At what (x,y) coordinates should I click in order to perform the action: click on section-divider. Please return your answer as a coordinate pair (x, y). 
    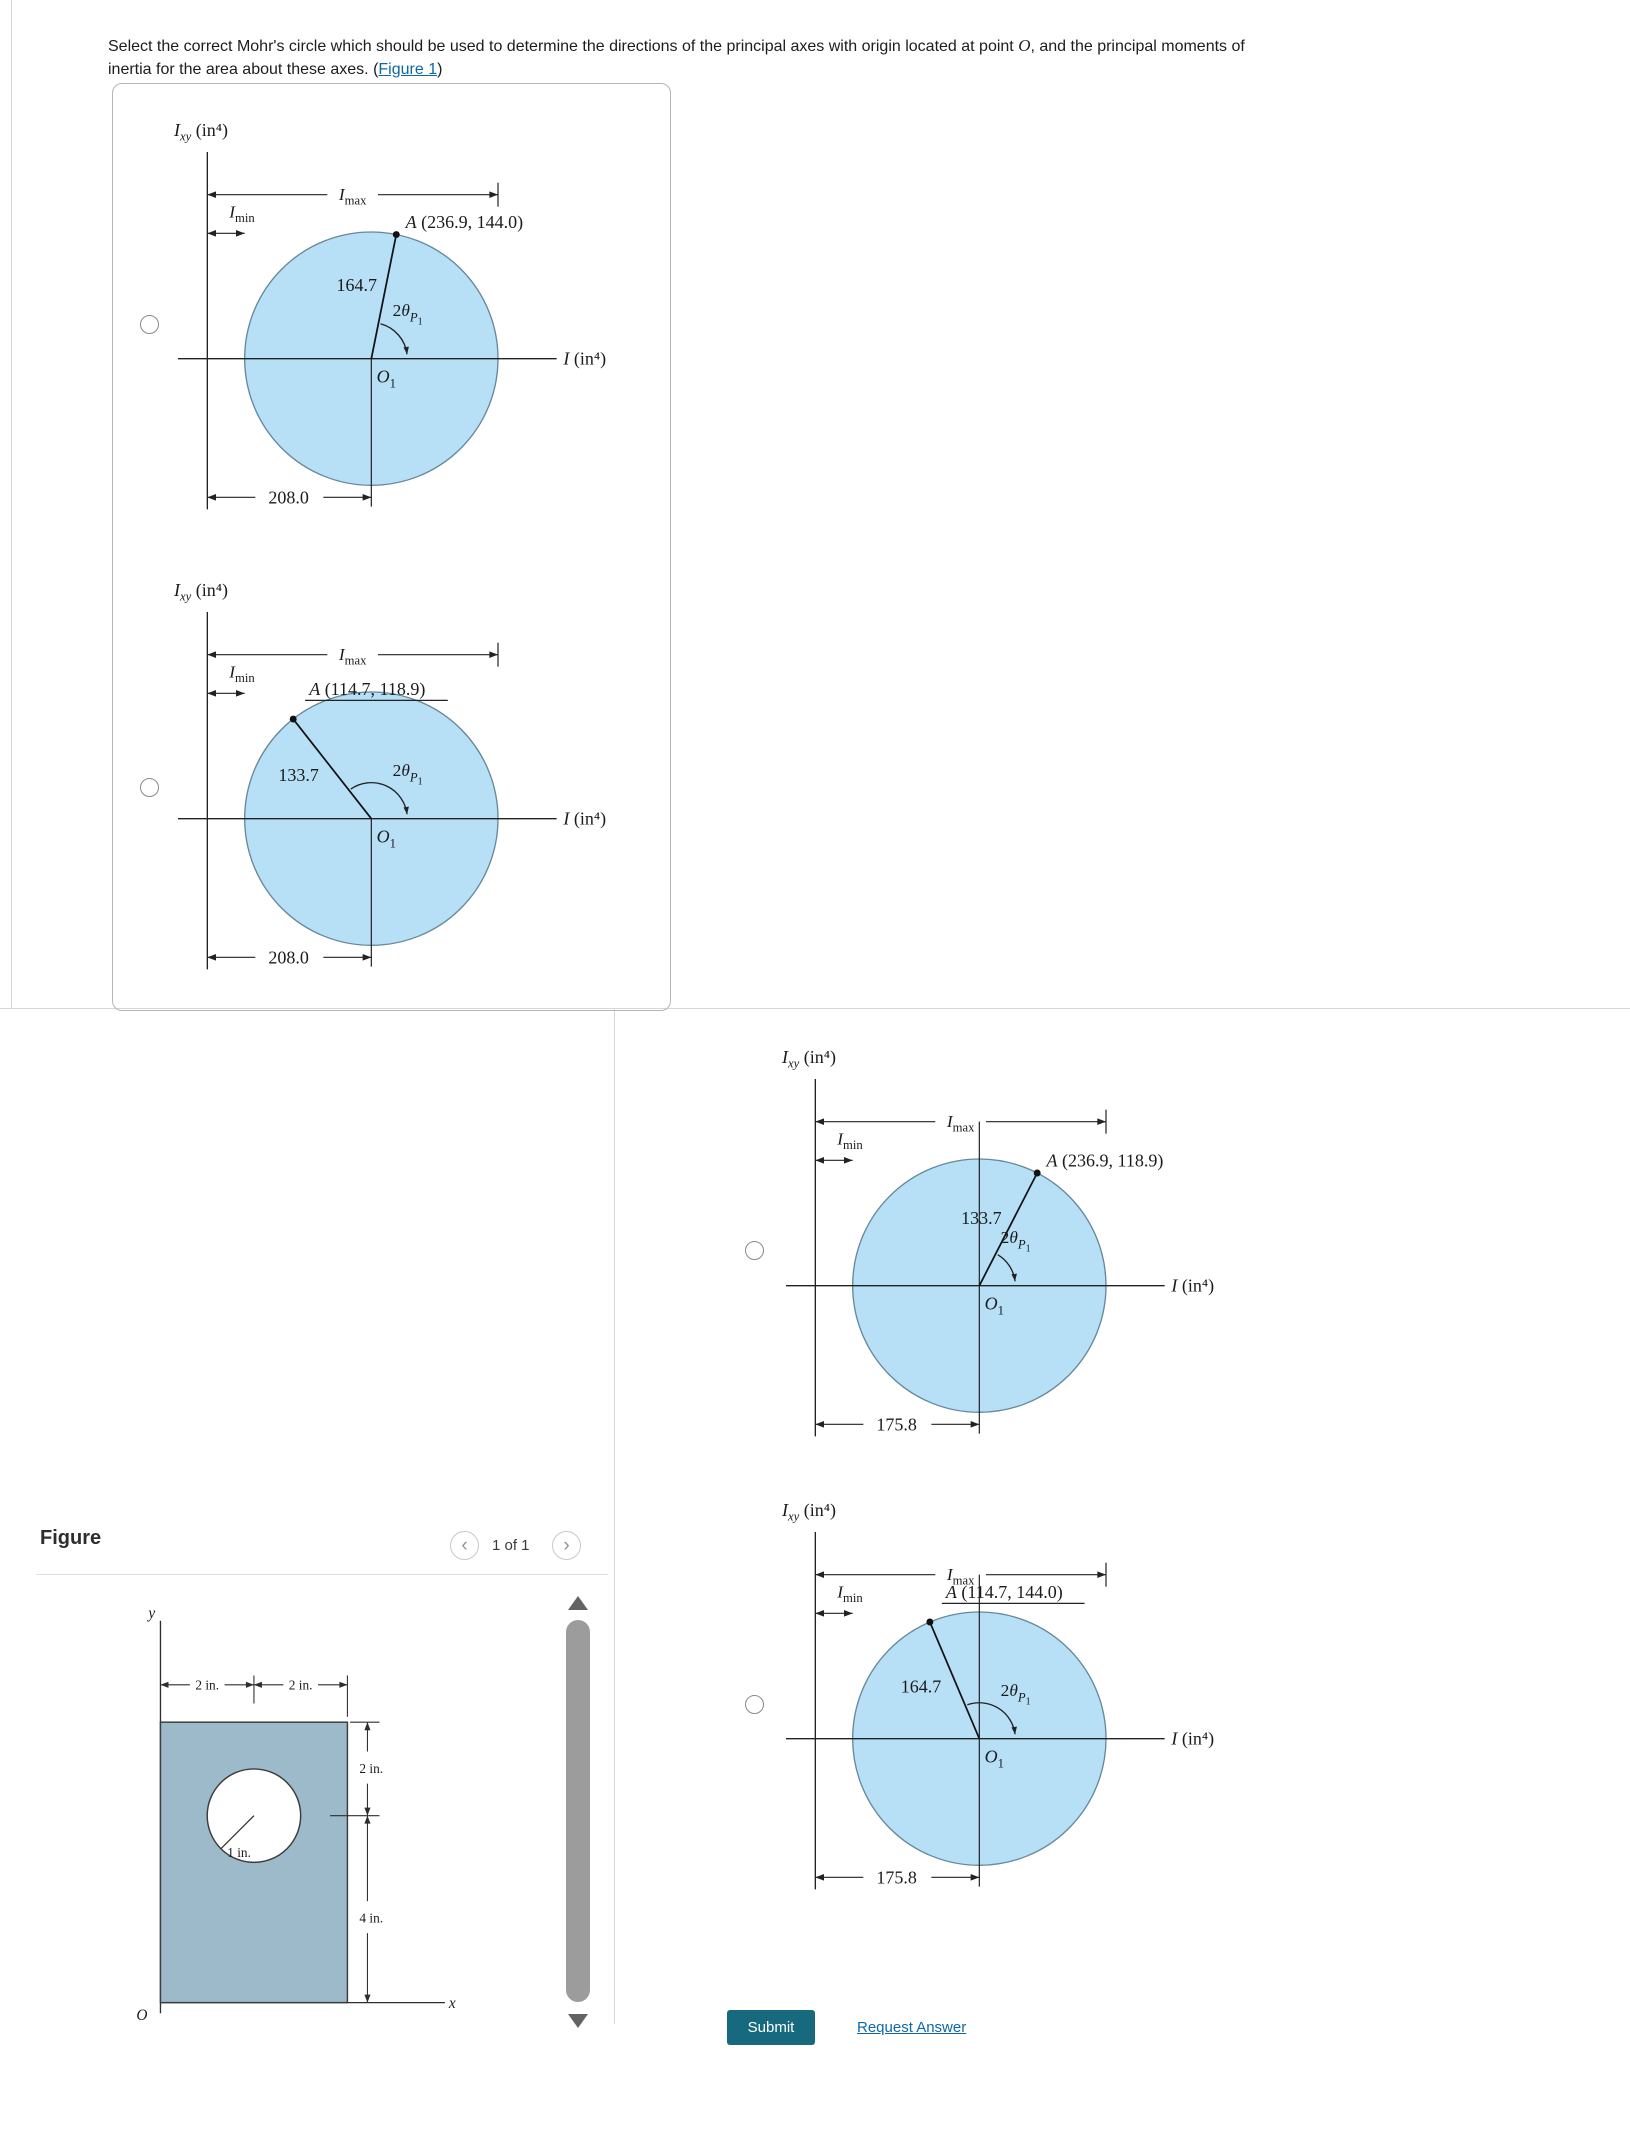
    Looking at the image, I should click on (815, 1008).